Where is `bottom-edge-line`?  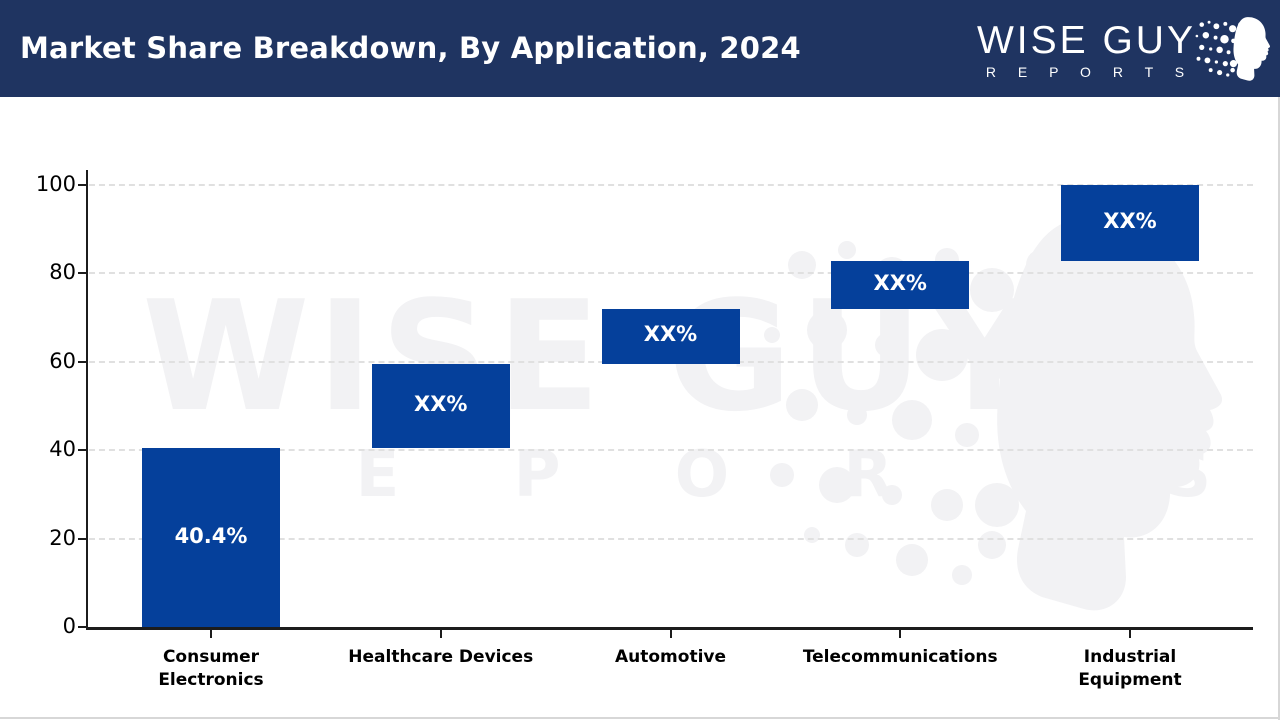
bottom-edge-line is located at coordinates (640, 718).